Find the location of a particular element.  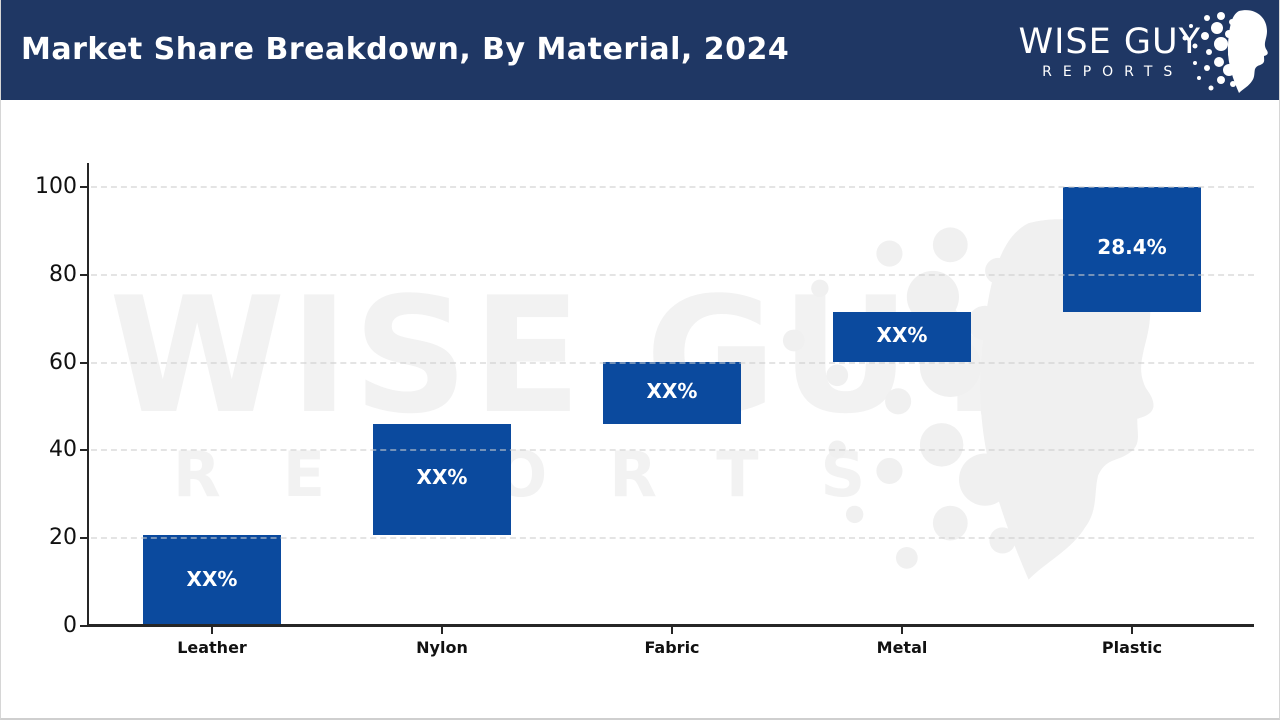

bar-value-label-nylon: XX% is located at coordinates (442, 477).